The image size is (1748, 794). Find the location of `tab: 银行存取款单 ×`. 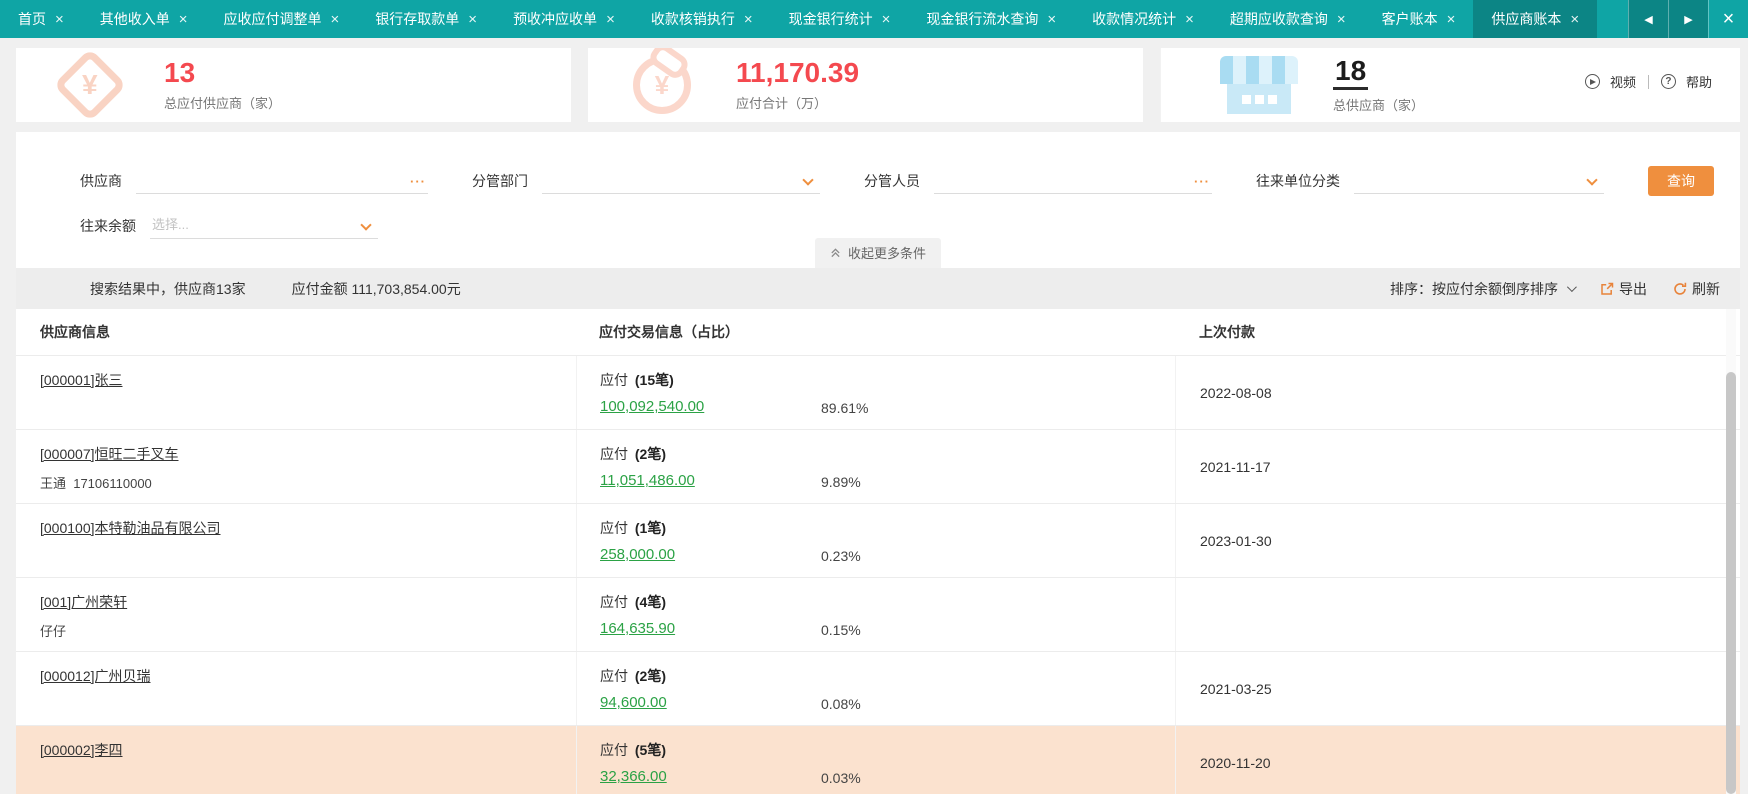

tab: 银行存取款单 × is located at coordinates (426, 19).